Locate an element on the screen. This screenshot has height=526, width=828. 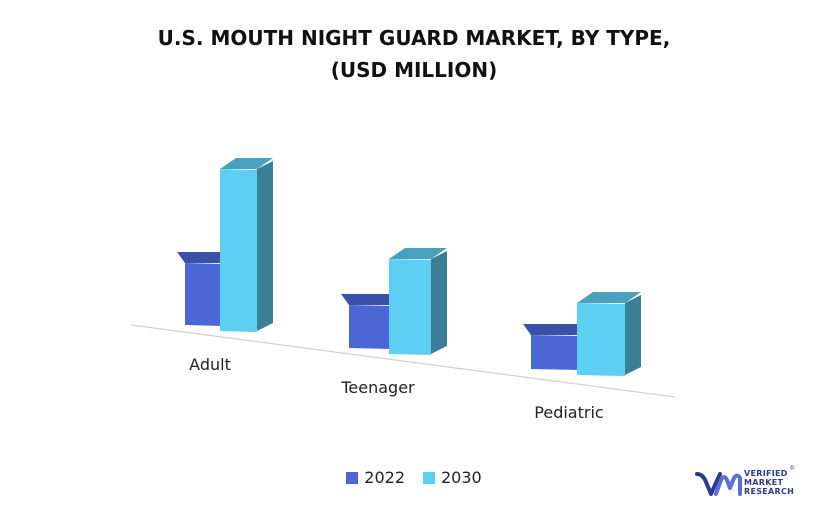
bar-top-teenager-2022 is located at coordinates (369, 299).